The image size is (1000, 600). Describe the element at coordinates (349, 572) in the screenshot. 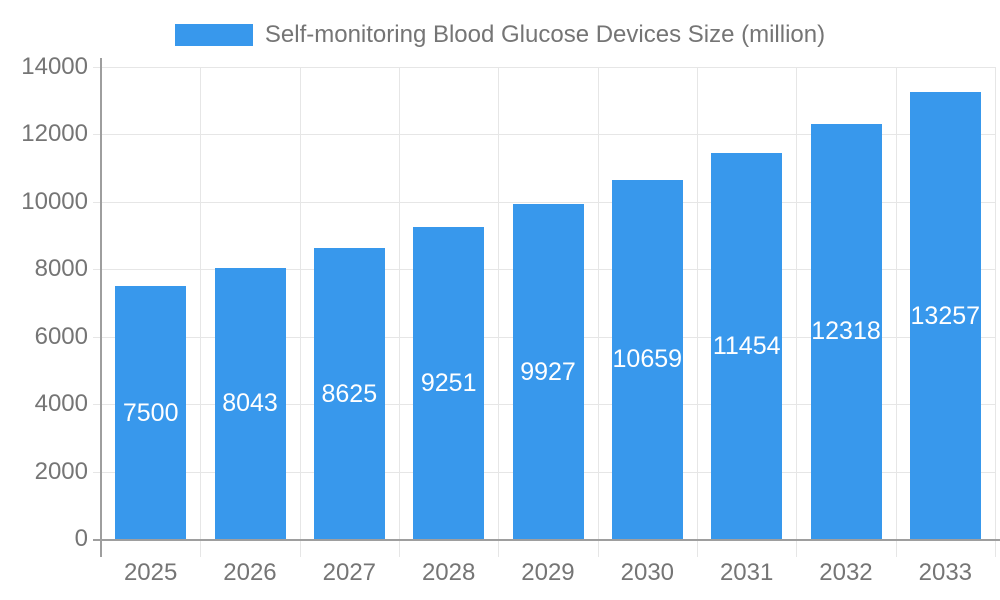

I see `x-tick-label: 2027` at that location.